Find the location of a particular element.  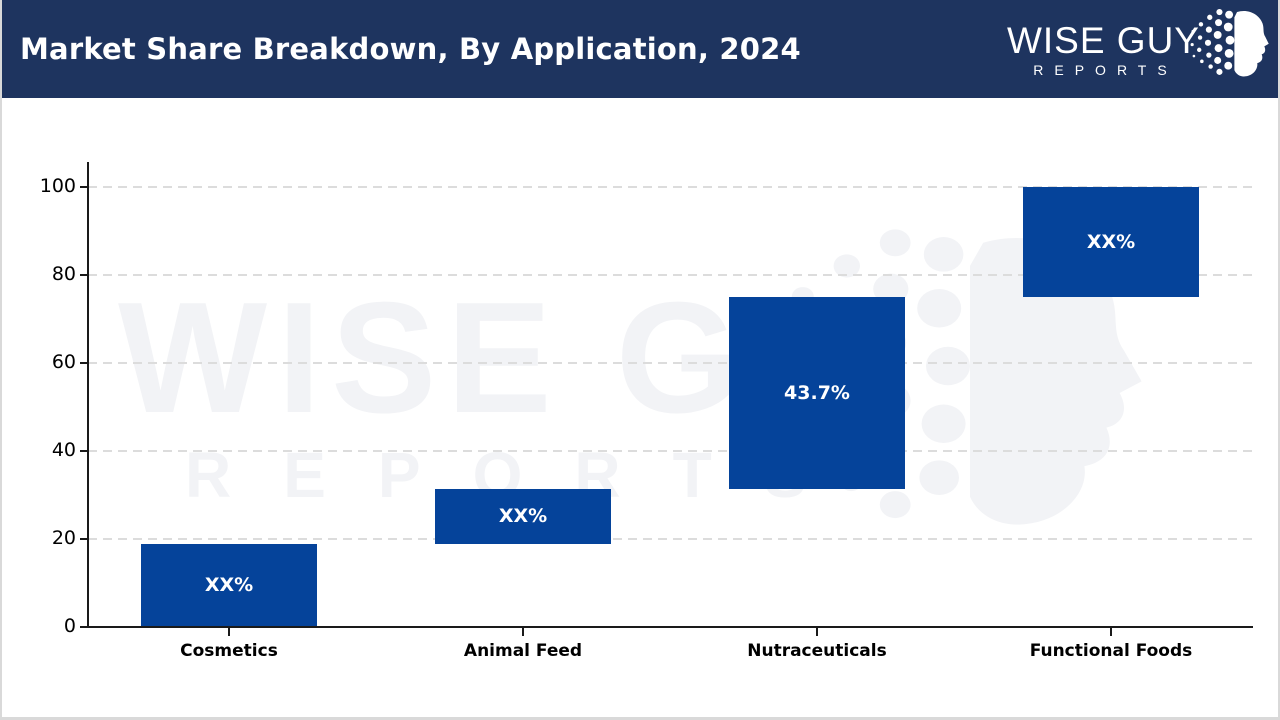

x-category-label: Animal Feed is located at coordinates (523, 651).